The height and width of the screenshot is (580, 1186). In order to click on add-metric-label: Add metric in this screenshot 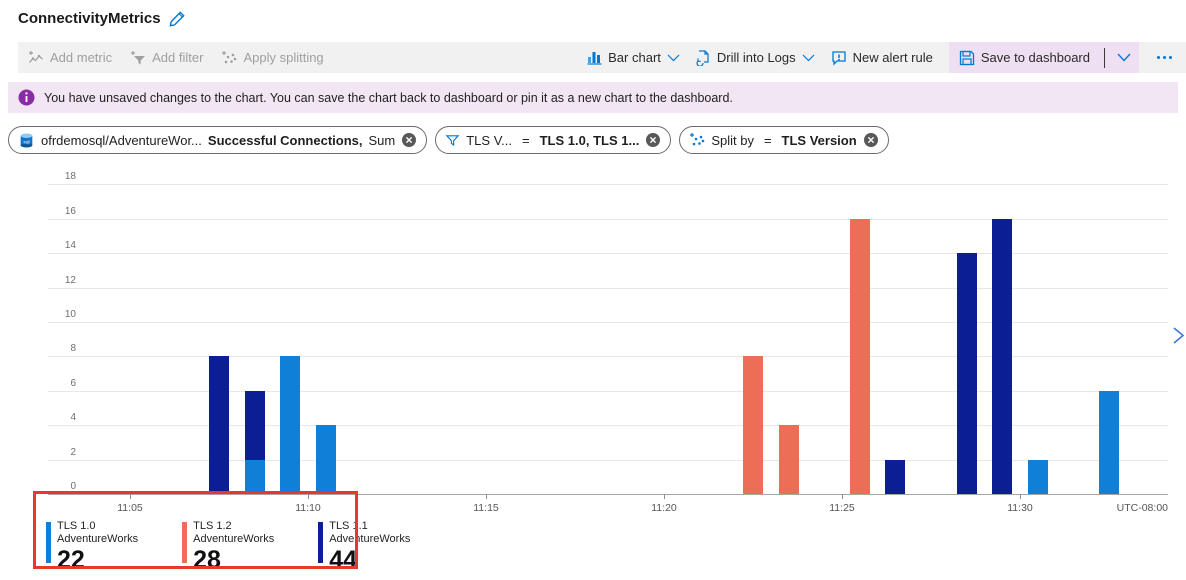, I will do `click(81, 57)`.